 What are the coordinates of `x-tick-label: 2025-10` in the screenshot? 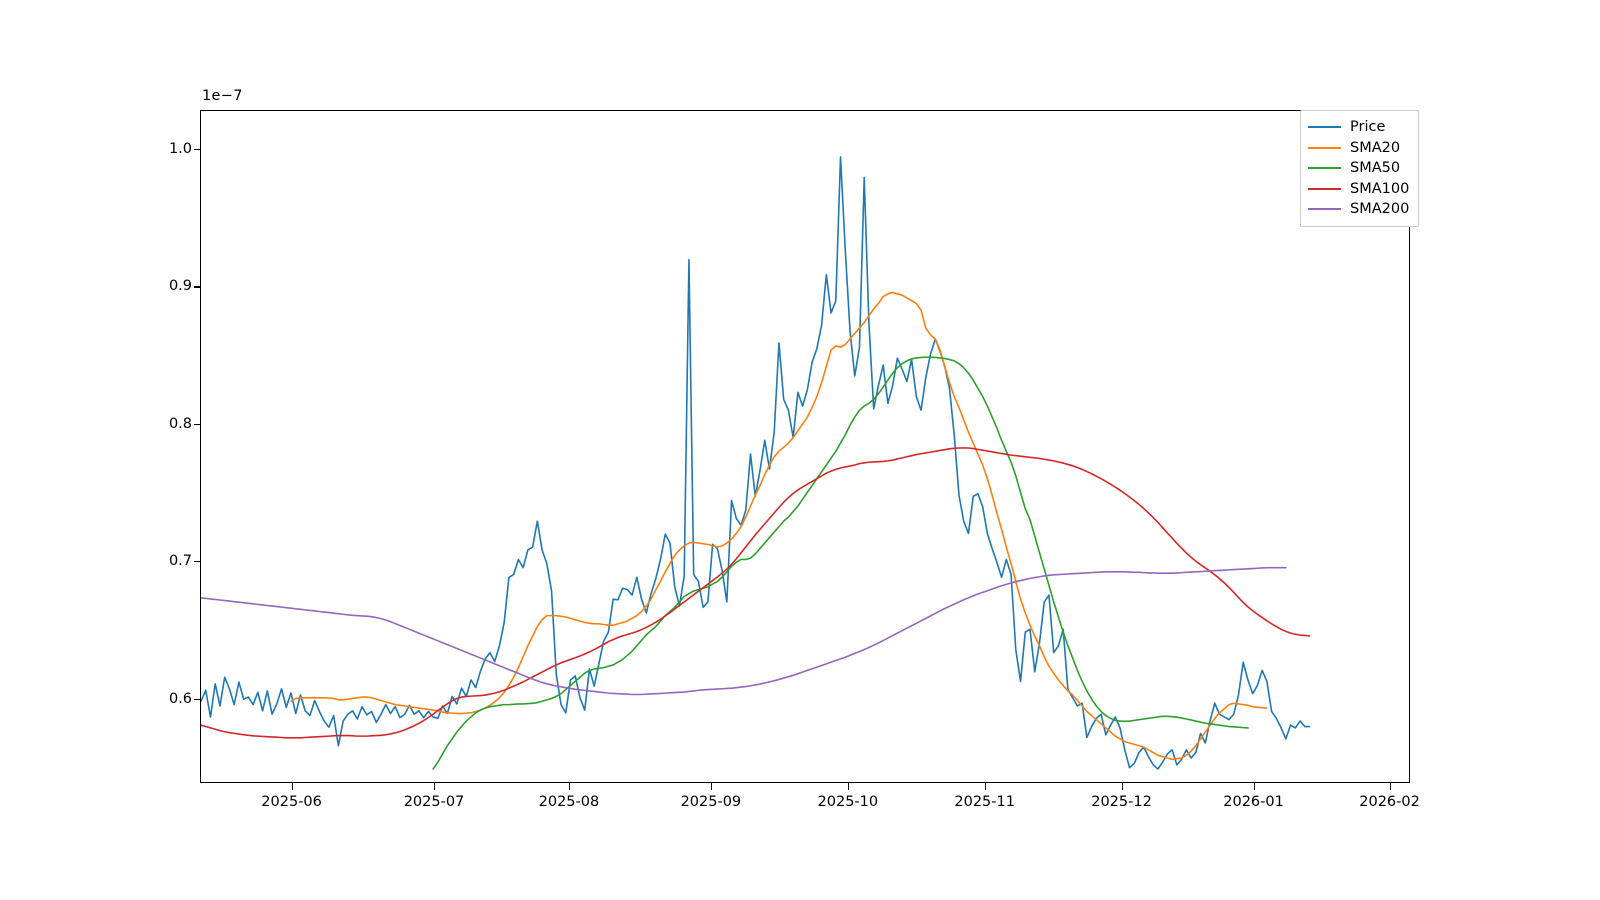 It's located at (848, 802).